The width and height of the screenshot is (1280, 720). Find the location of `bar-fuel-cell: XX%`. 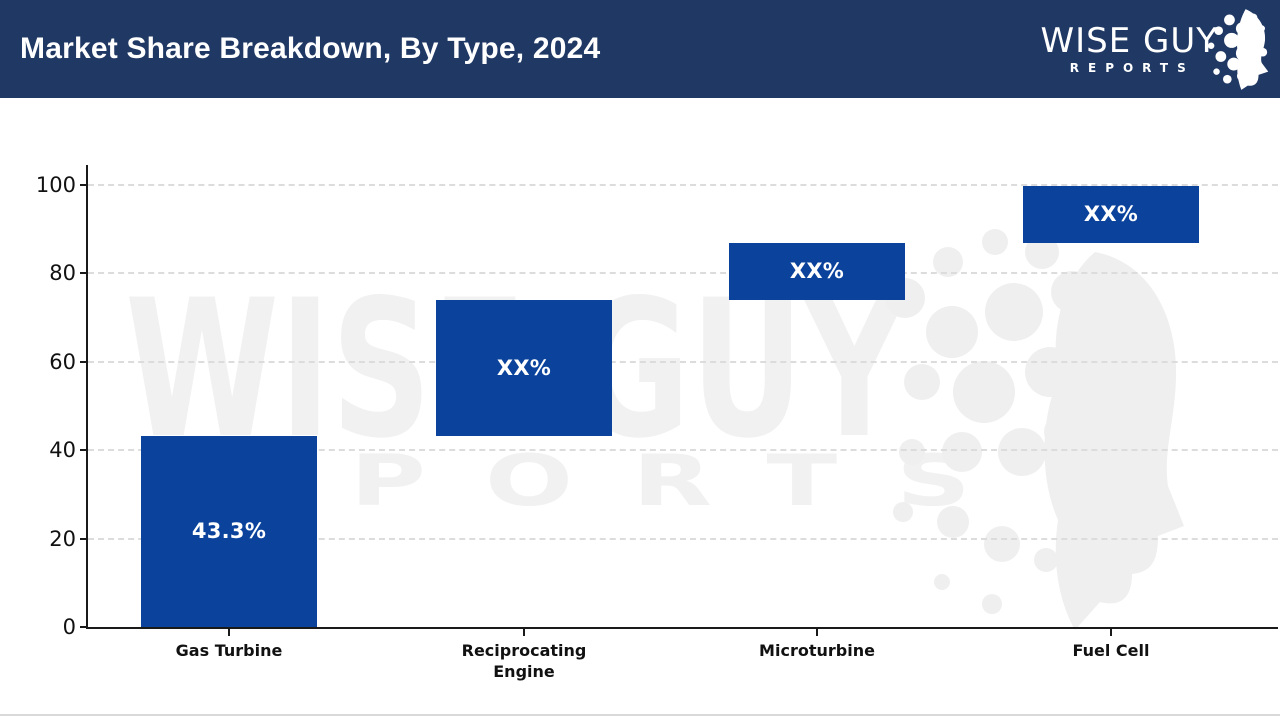

bar-fuel-cell: XX% is located at coordinates (1111, 214).